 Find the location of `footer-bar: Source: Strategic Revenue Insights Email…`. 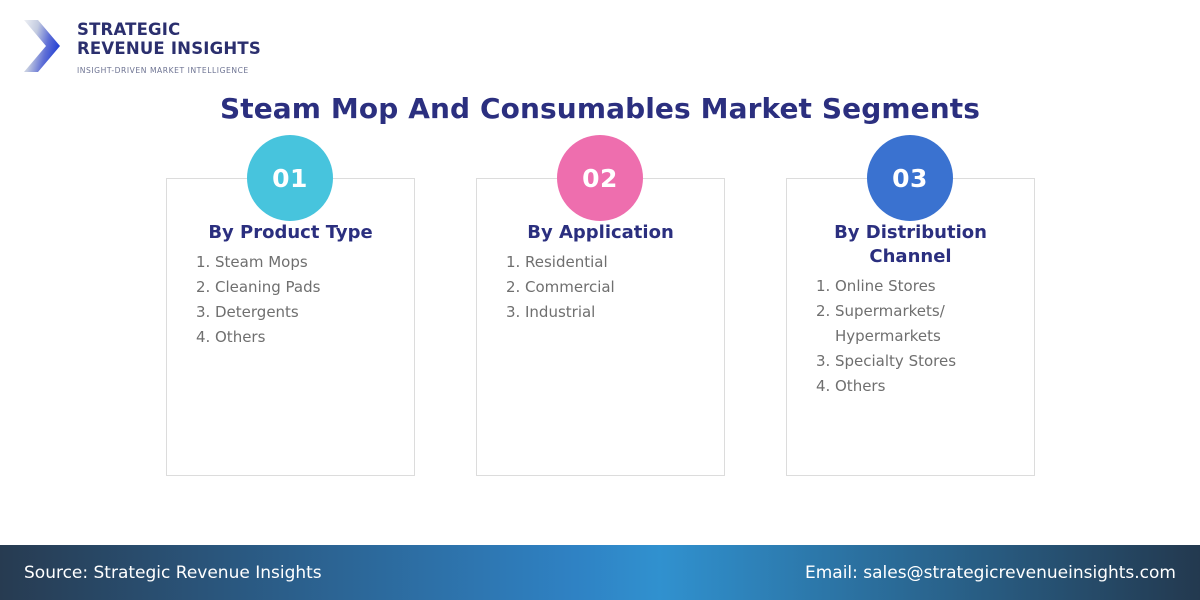

footer-bar: Source: Strategic Revenue Insights Email… is located at coordinates (600, 572).